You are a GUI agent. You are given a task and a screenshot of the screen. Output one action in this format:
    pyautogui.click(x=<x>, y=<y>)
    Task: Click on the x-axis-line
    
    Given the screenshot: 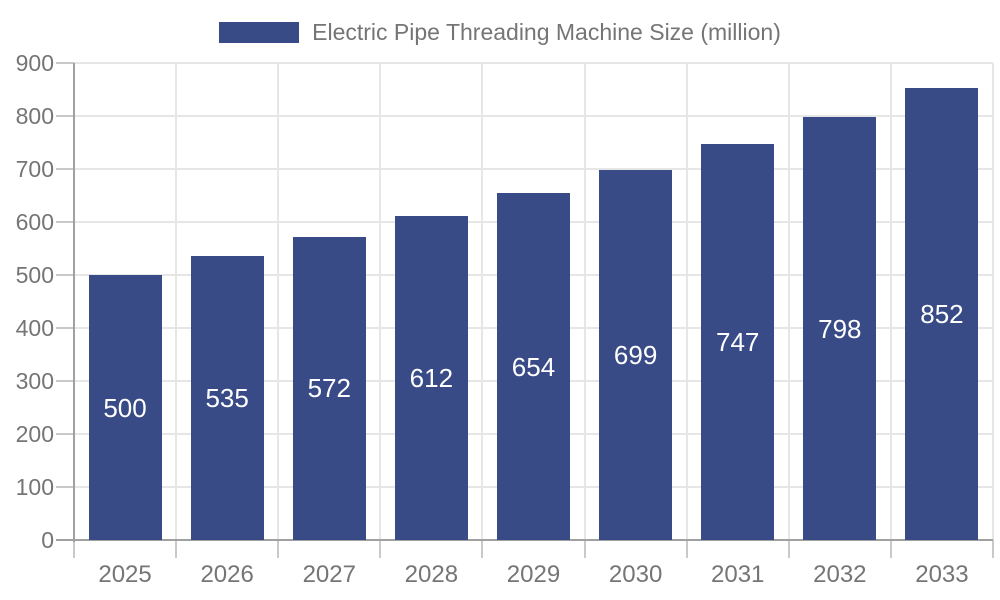 What is the action you would take?
    pyautogui.click(x=524, y=540)
    